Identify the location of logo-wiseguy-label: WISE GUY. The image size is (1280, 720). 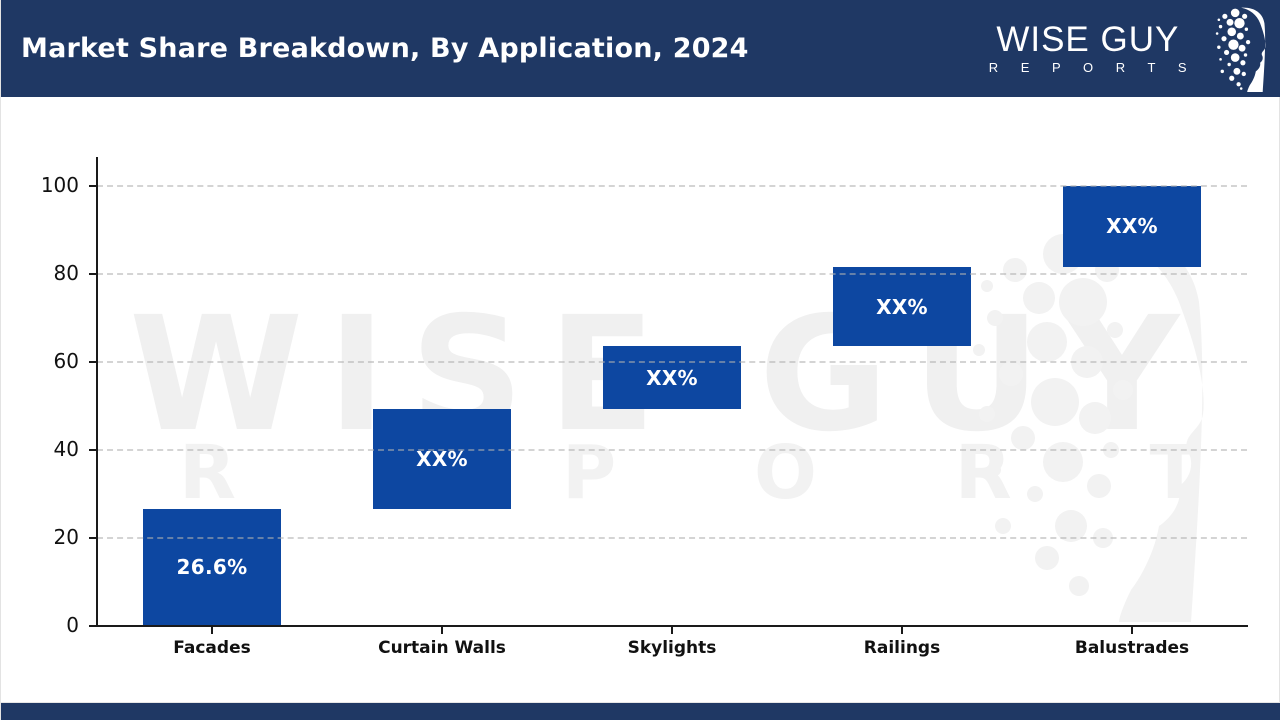
(1088, 39).